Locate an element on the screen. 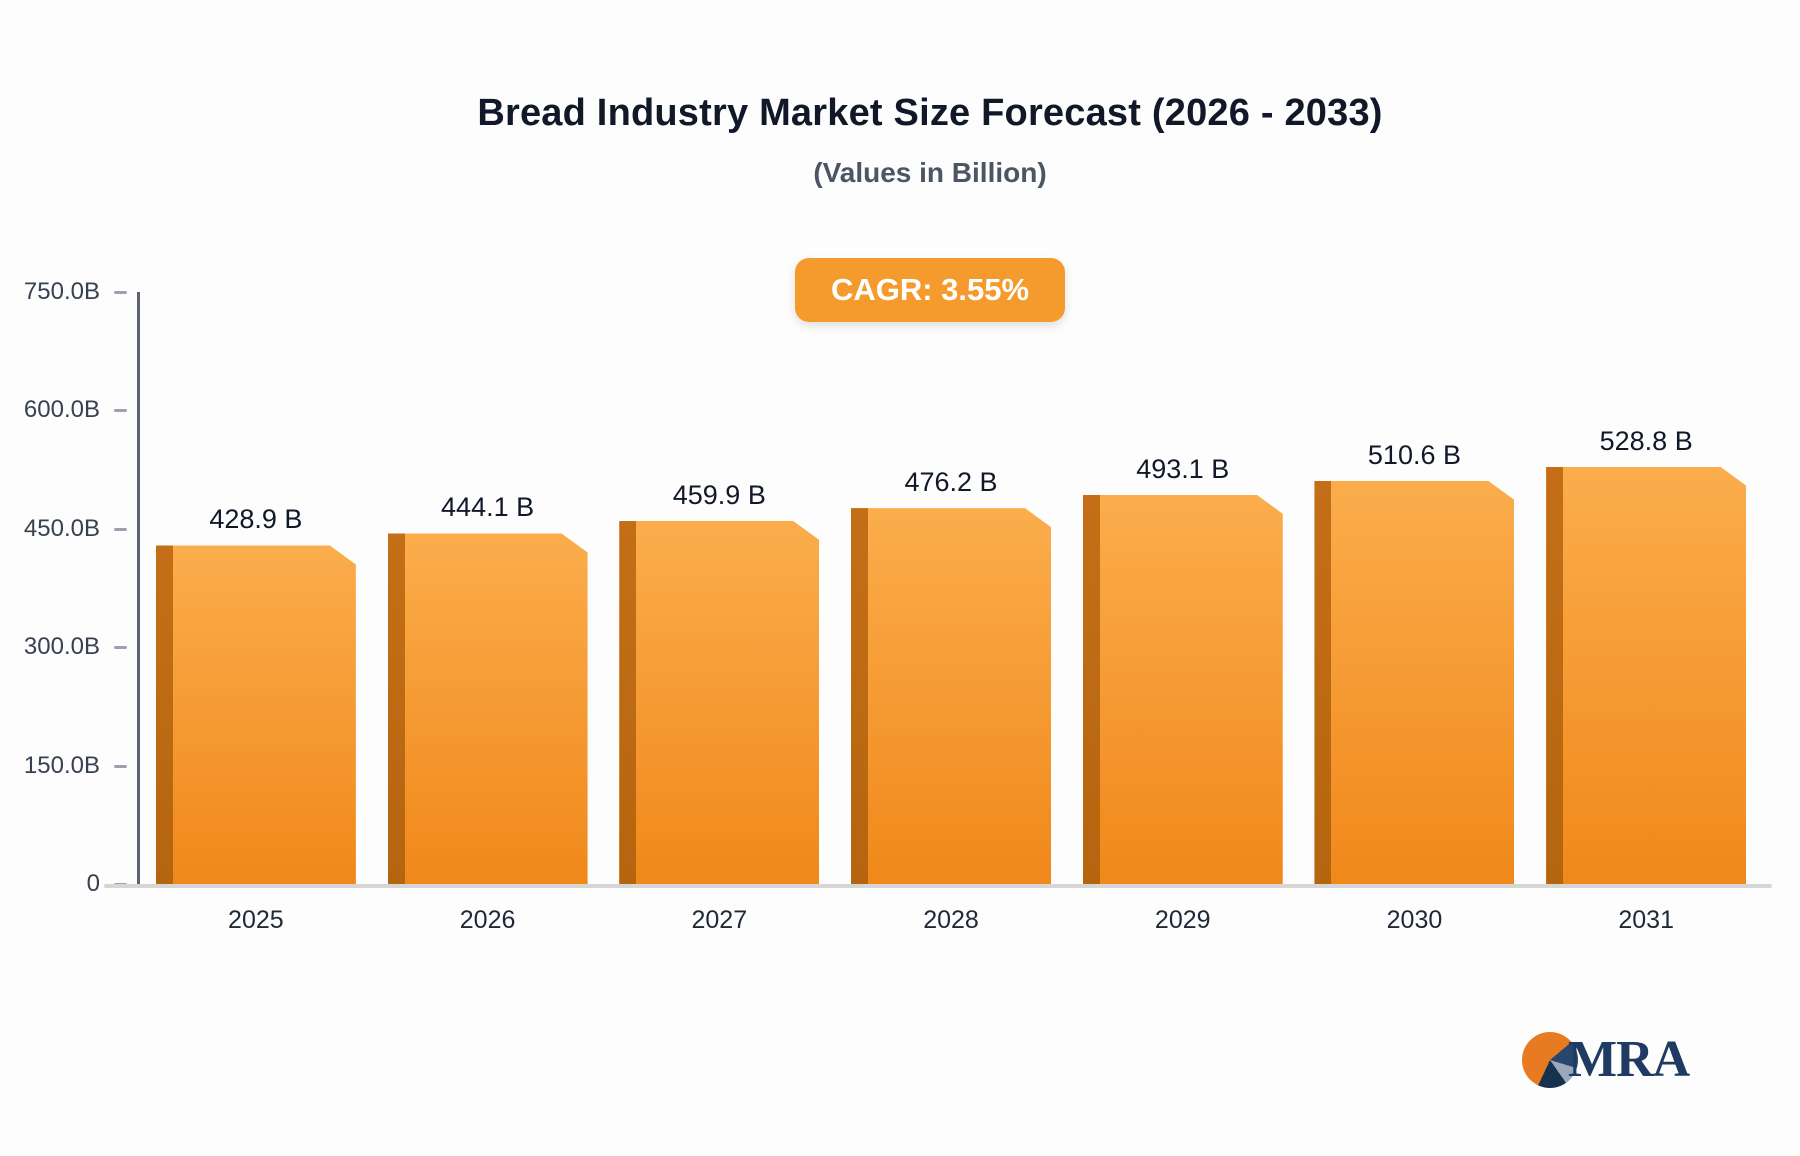  bar-column-2031: 528.8 B is located at coordinates (1646, 588).